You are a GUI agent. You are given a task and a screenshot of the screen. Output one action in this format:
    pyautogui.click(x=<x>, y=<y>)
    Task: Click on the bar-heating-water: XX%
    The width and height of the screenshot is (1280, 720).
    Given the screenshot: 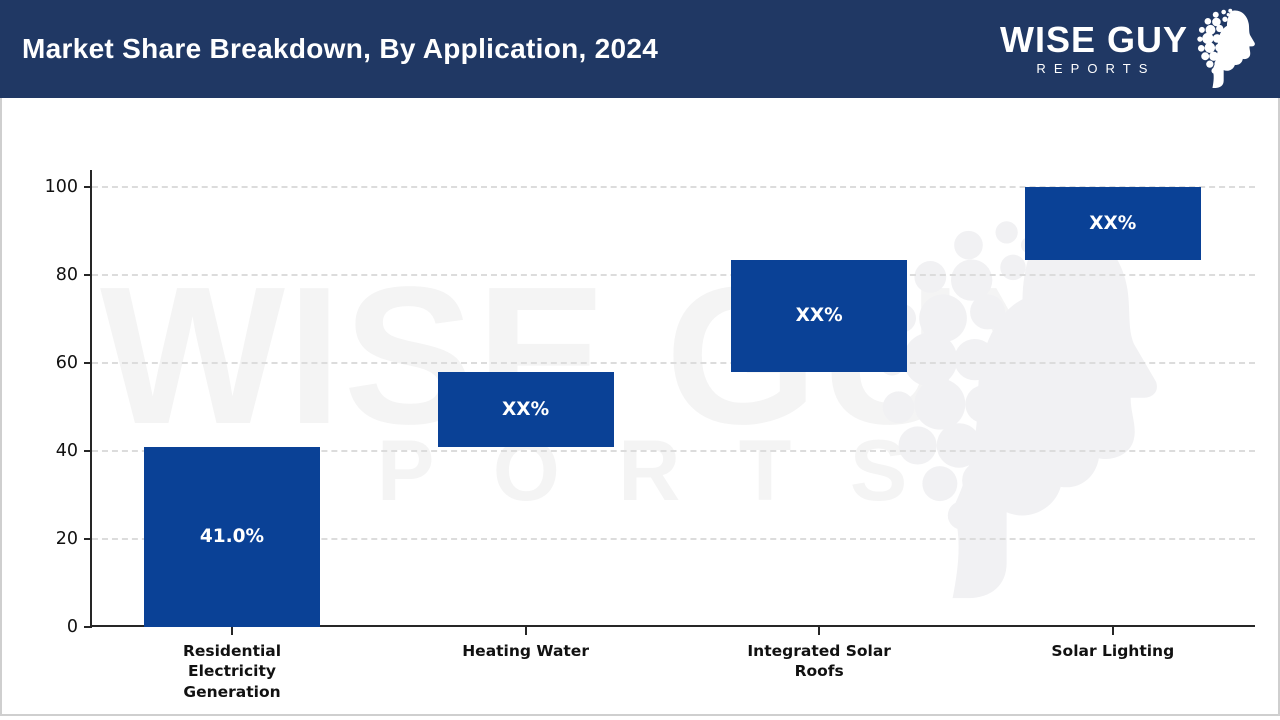 What is the action you would take?
    pyautogui.click(x=525, y=409)
    